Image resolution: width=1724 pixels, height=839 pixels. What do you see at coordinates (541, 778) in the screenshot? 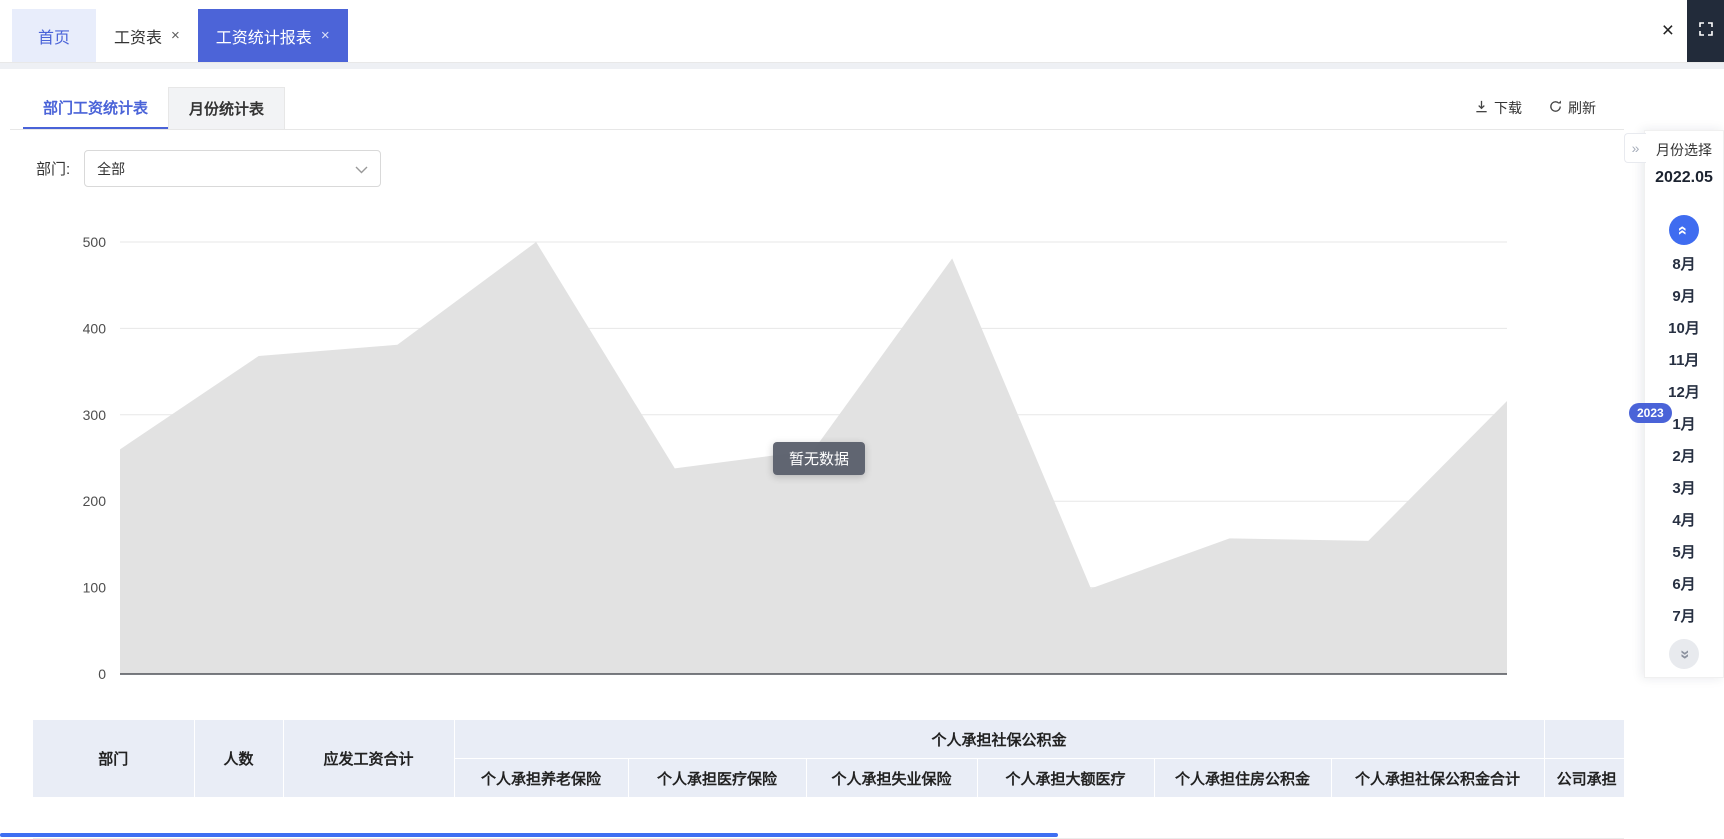
I see `col-personal-pension: 个人承担养老保险` at bounding box center [541, 778].